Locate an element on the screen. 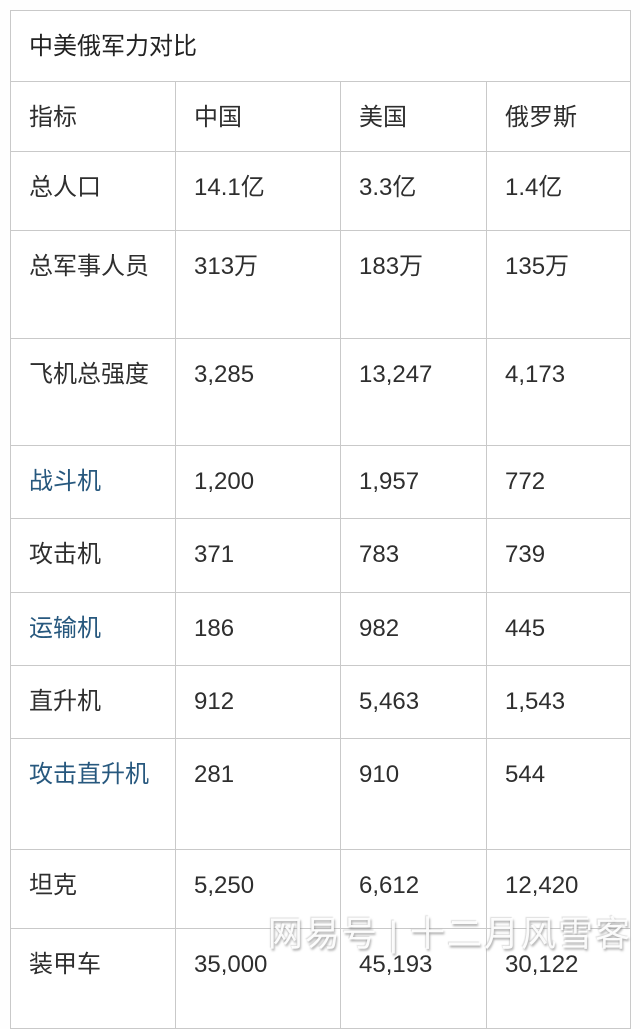 The image size is (640, 1029). row-label: 攻击机 is located at coordinates (93, 555).